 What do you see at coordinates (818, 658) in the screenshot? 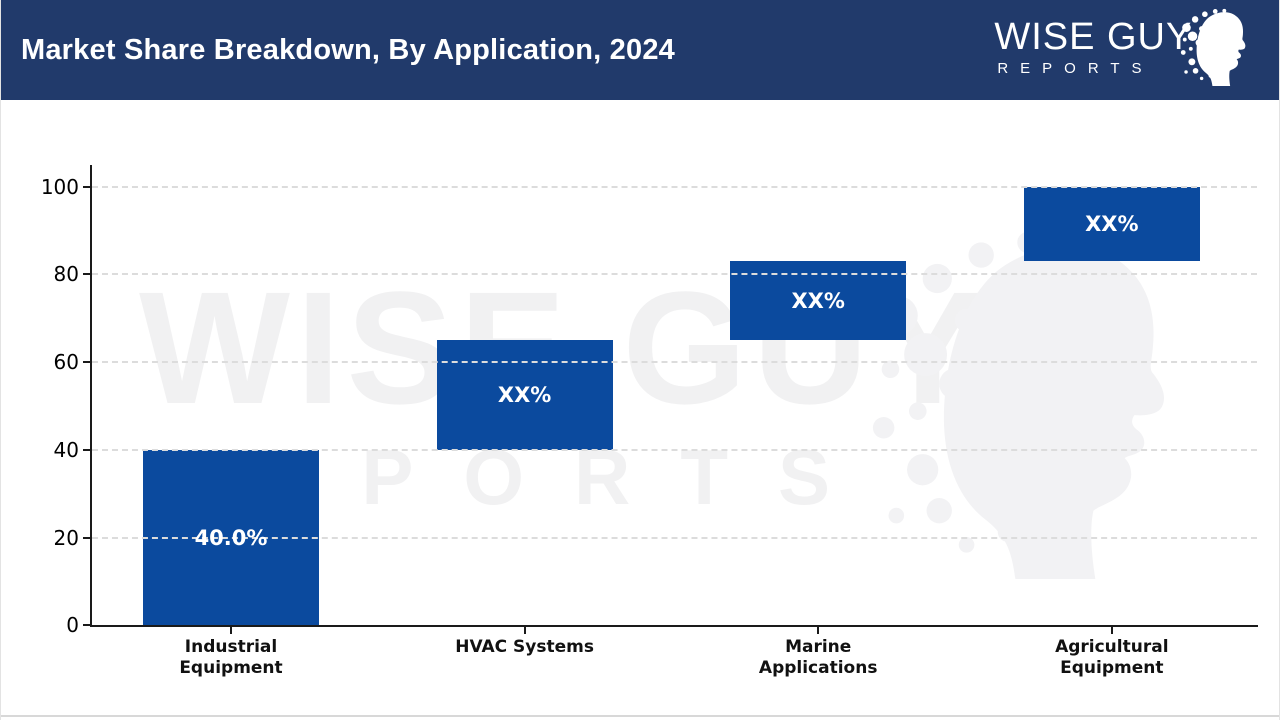
I see `x-tick-label: Marine Applications` at bounding box center [818, 658].